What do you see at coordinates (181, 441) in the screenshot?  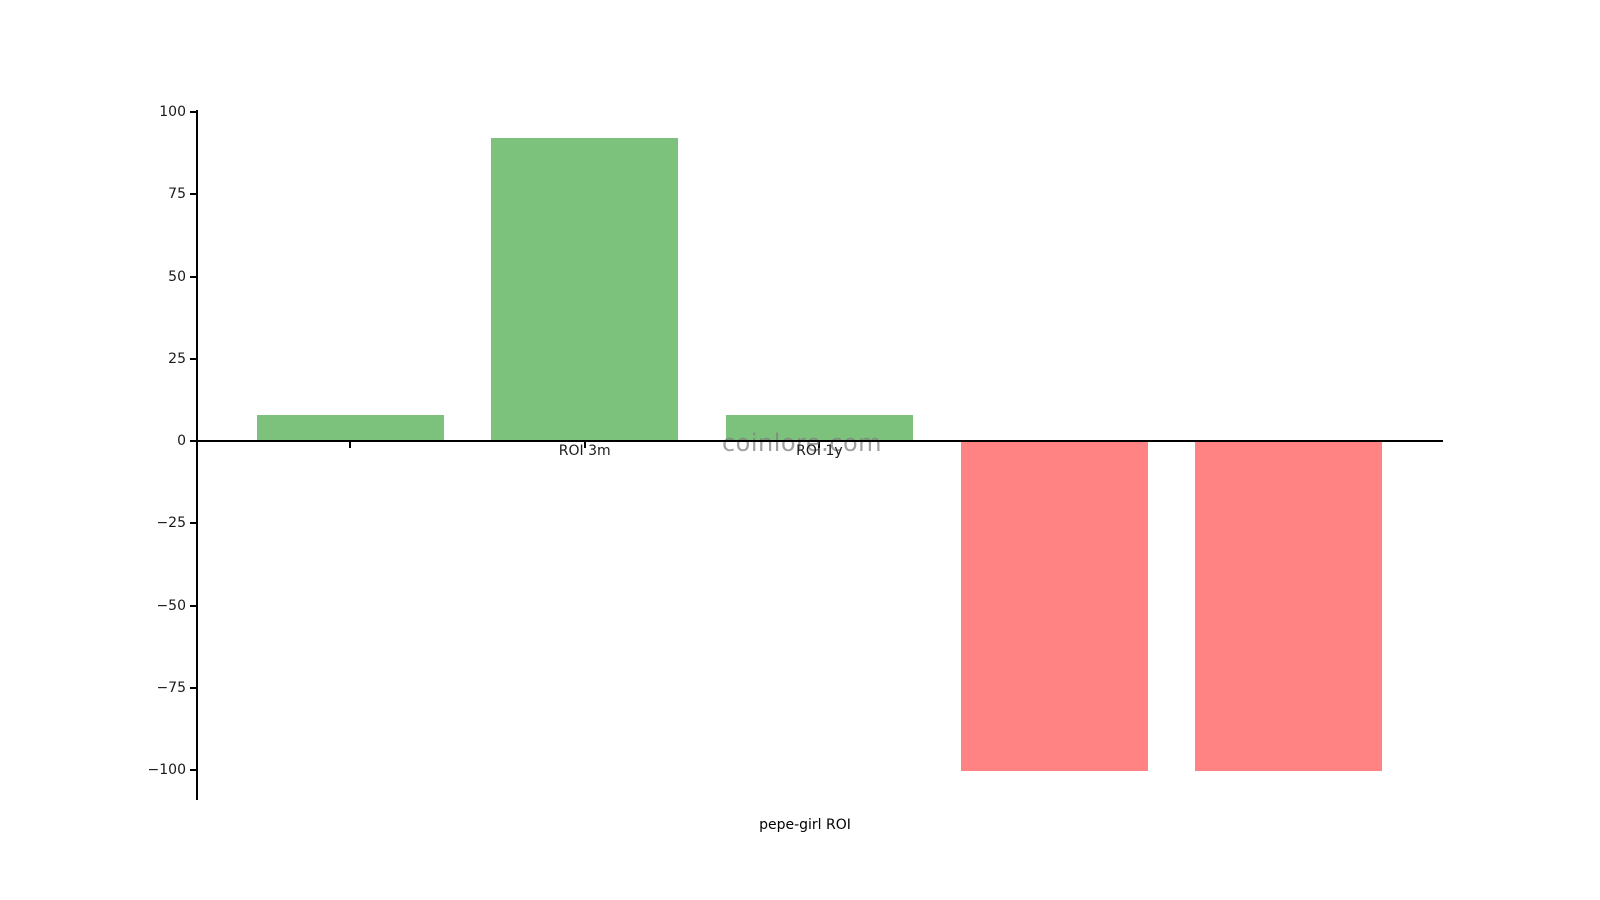 I see `y-tick-label: 0` at bounding box center [181, 441].